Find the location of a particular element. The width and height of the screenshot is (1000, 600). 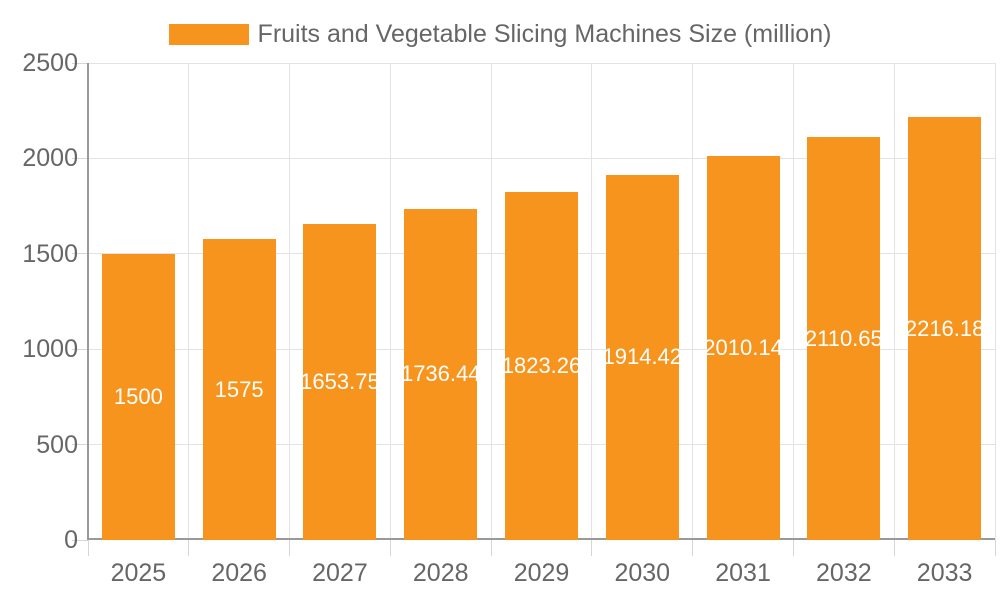

bar-2032 is located at coordinates (844, 338).